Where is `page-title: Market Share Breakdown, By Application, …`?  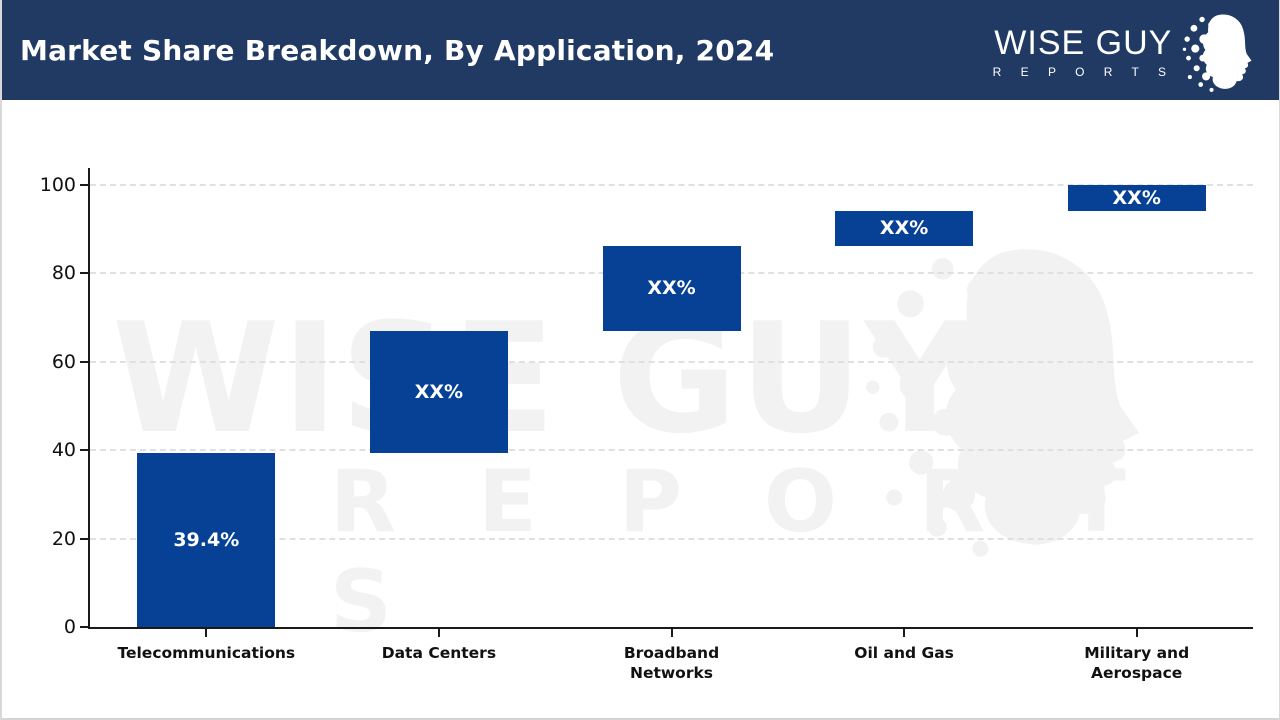
page-title: Market Share Breakdown, By Application, … is located at coordinates (397, 50).